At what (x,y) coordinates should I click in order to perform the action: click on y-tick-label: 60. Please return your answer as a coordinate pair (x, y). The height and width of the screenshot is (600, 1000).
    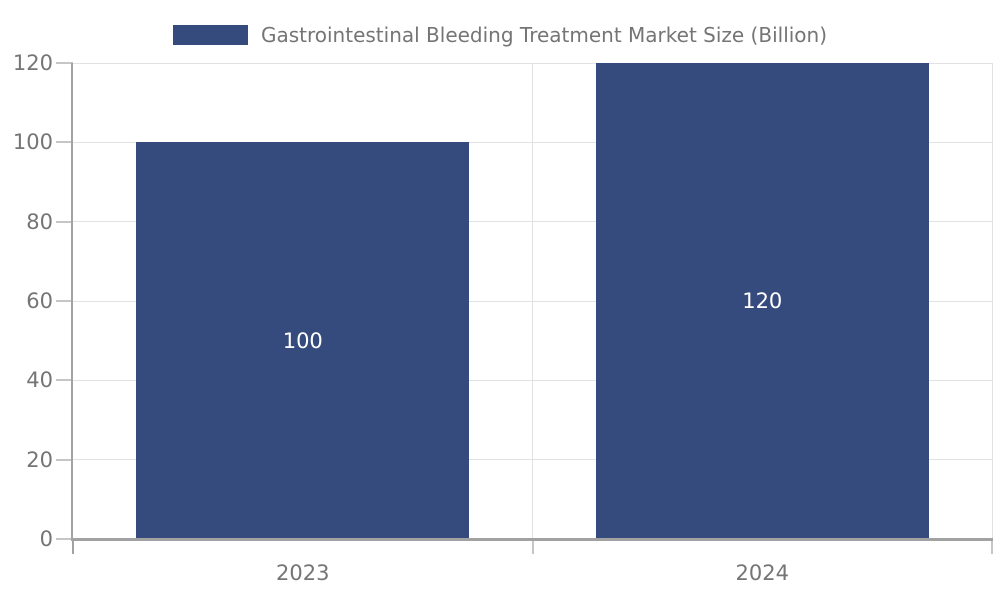
    Looking at the image, I should click on (39, 301).